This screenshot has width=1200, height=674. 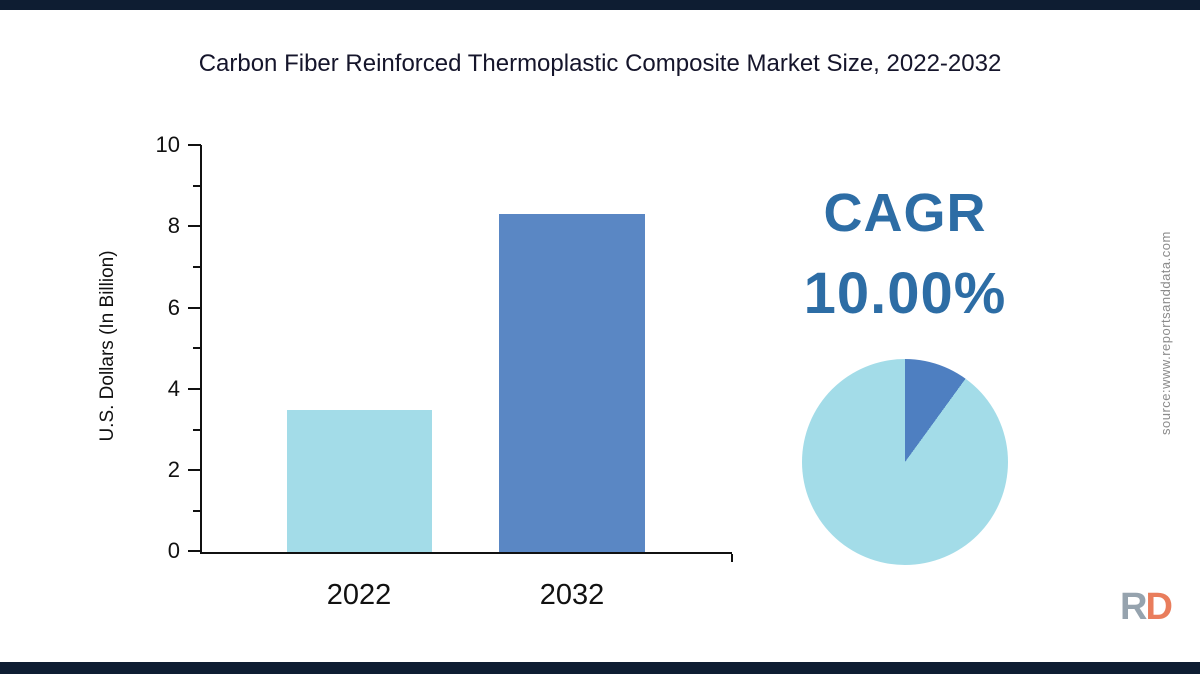 I want to click on x-category-label-2022: 2022, so click(x=359, y=595).